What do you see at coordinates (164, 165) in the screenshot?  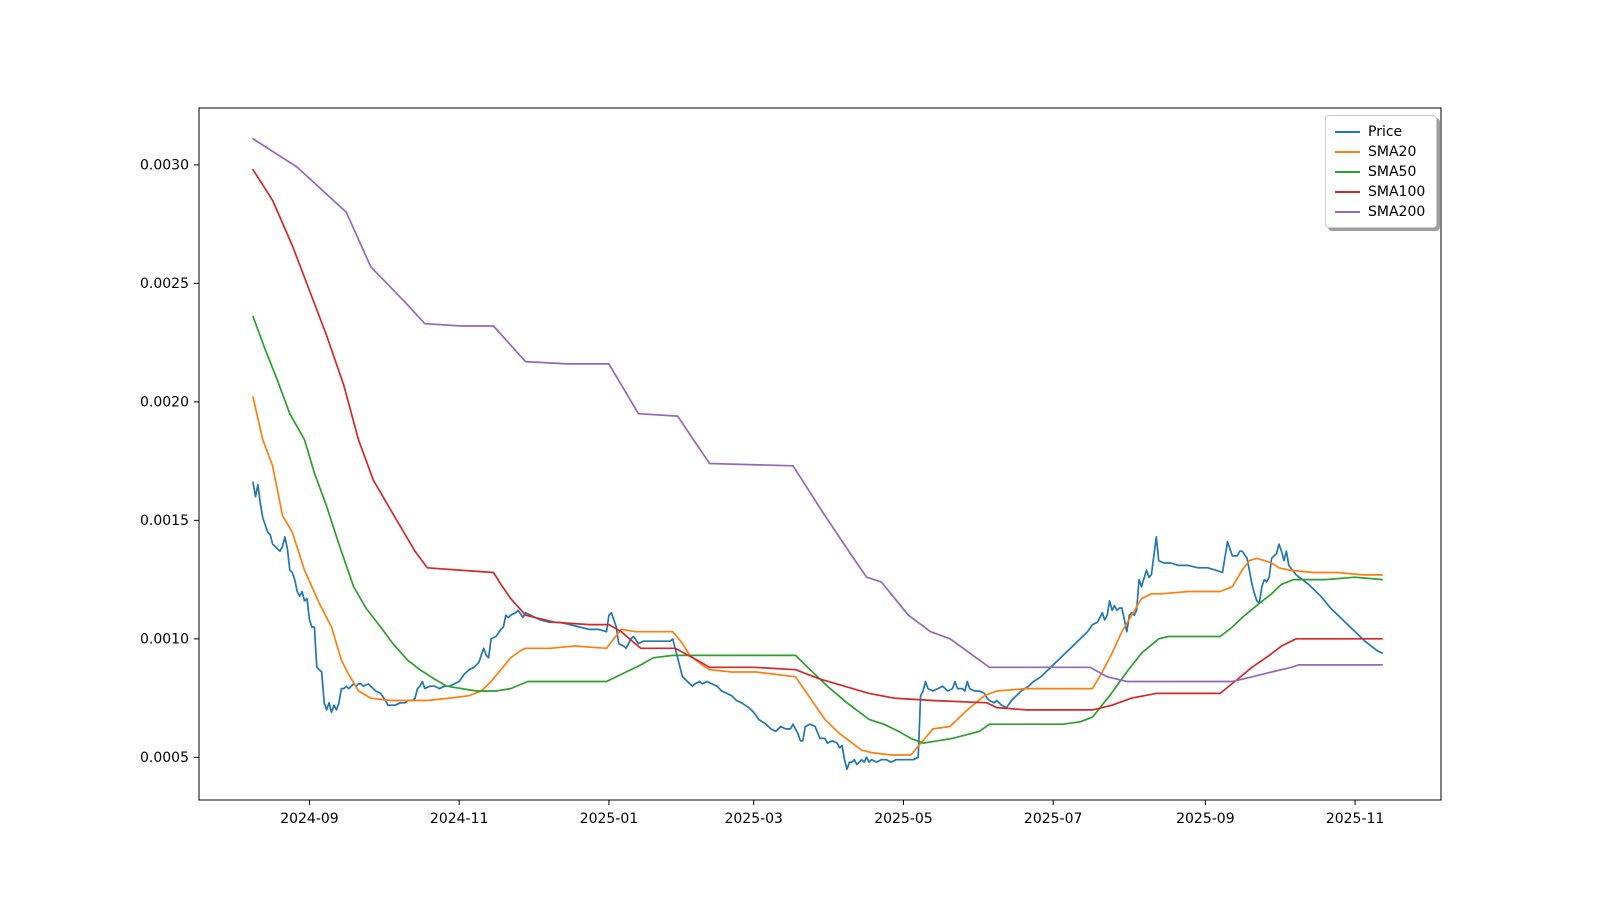 I see `y-tick-label: 0.0030` at bounding box center [164, 165].